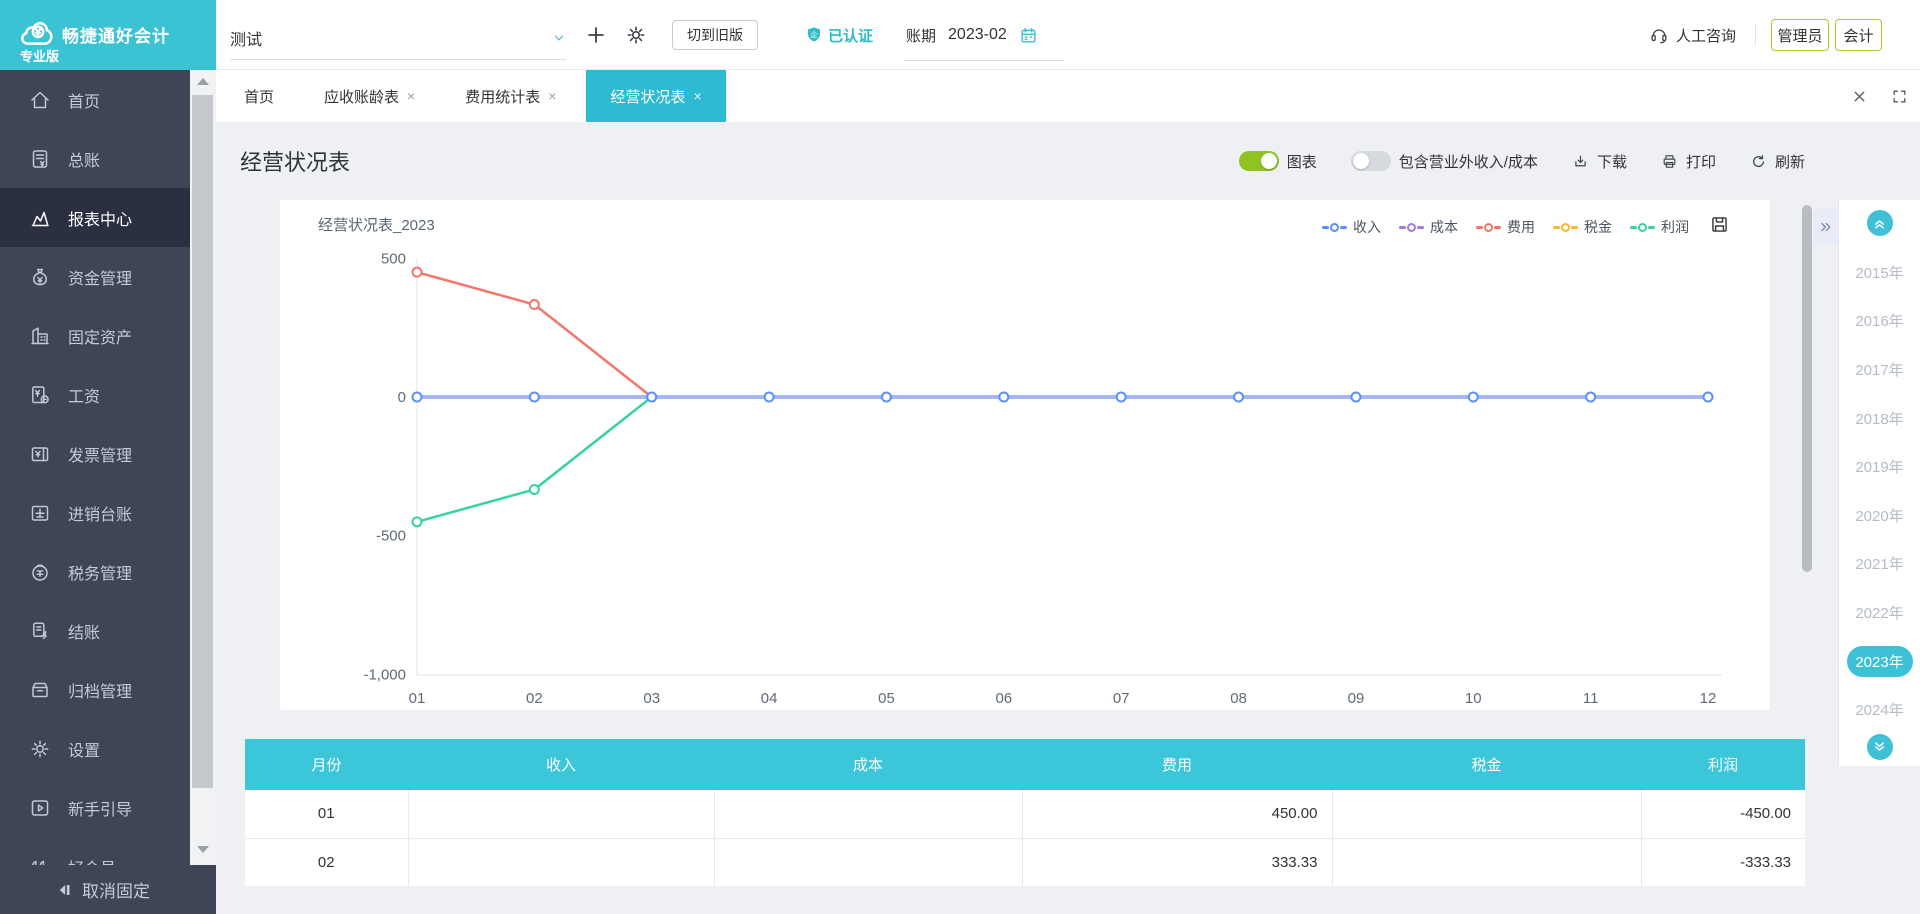  What do you see at coordinates (95, 394) in the screenshot?
I see `sidebar-item-6: 工资` at bounding box center [95, 394].